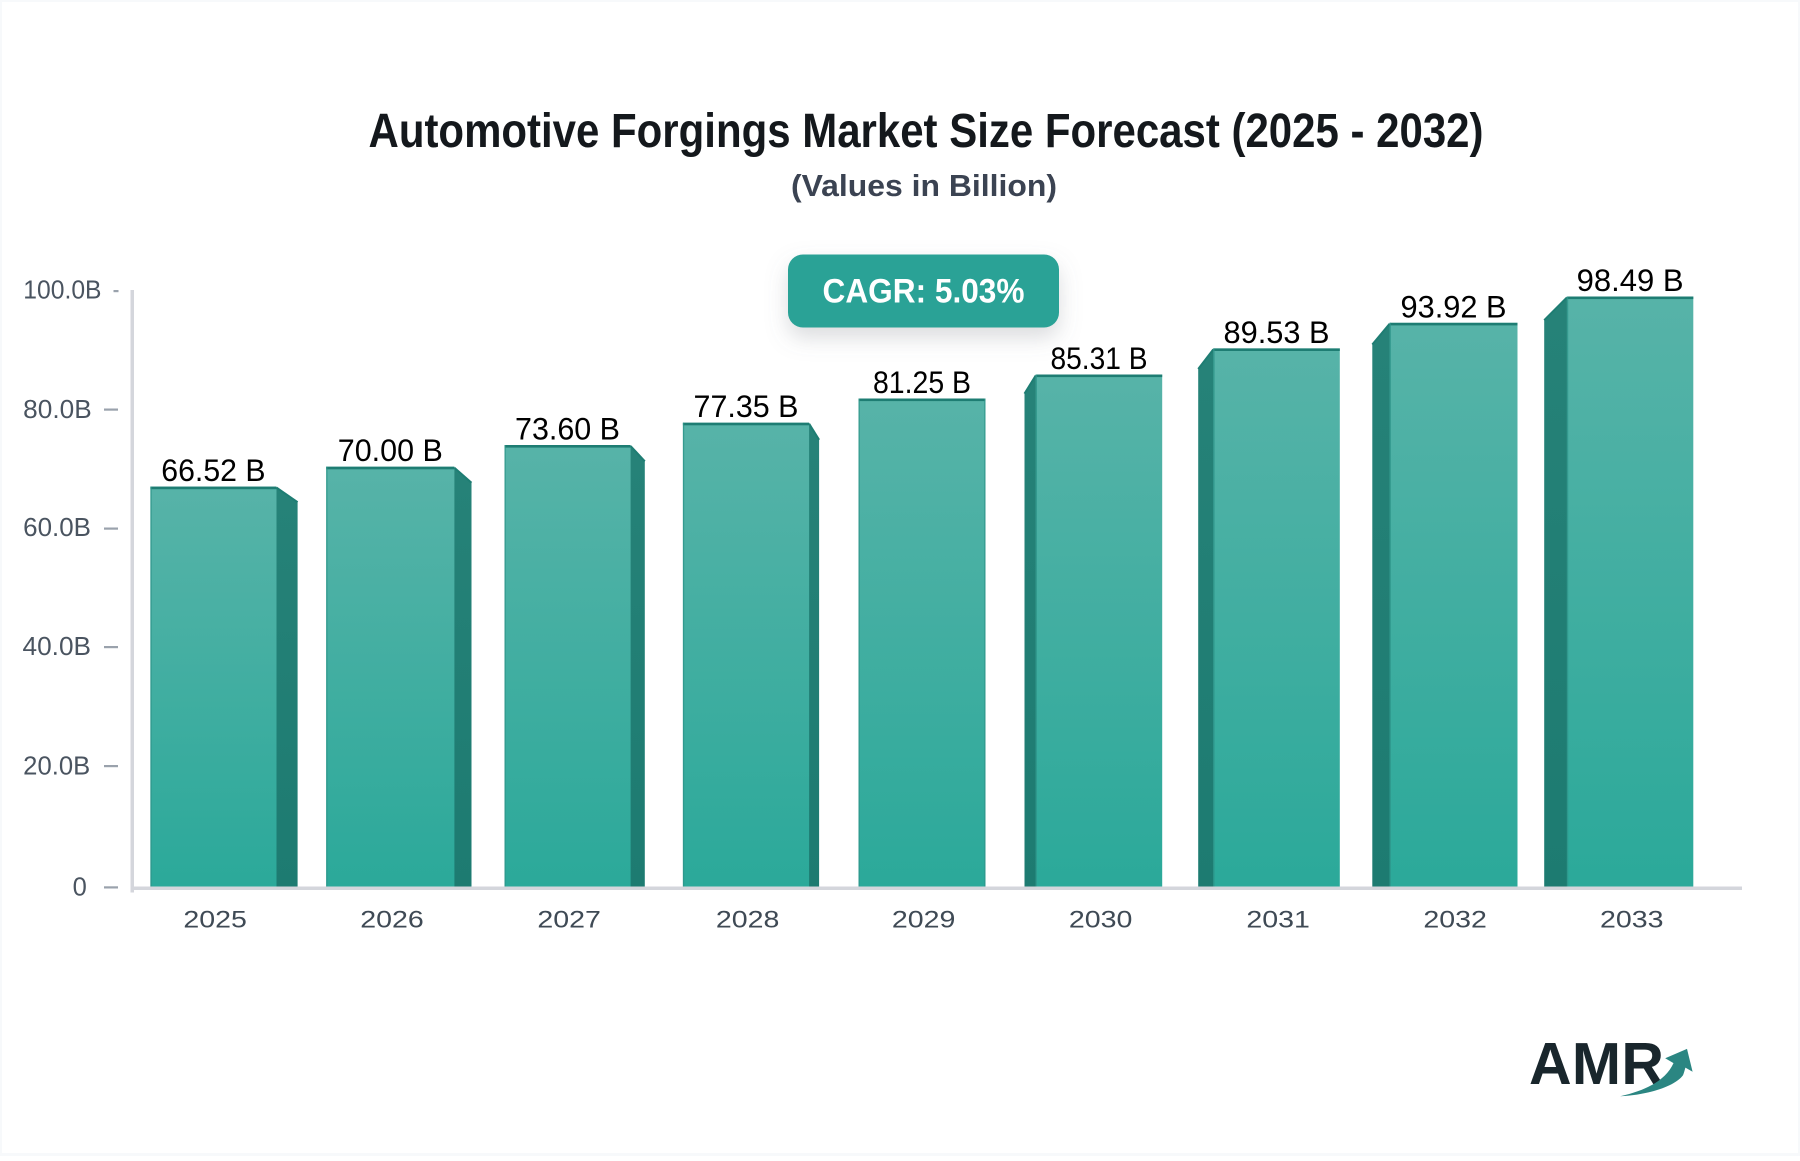  What do you see at coordinates (57, 528) in the screenshot?
I see `svg-text: 60.0B` at bounding box center [57, 528].